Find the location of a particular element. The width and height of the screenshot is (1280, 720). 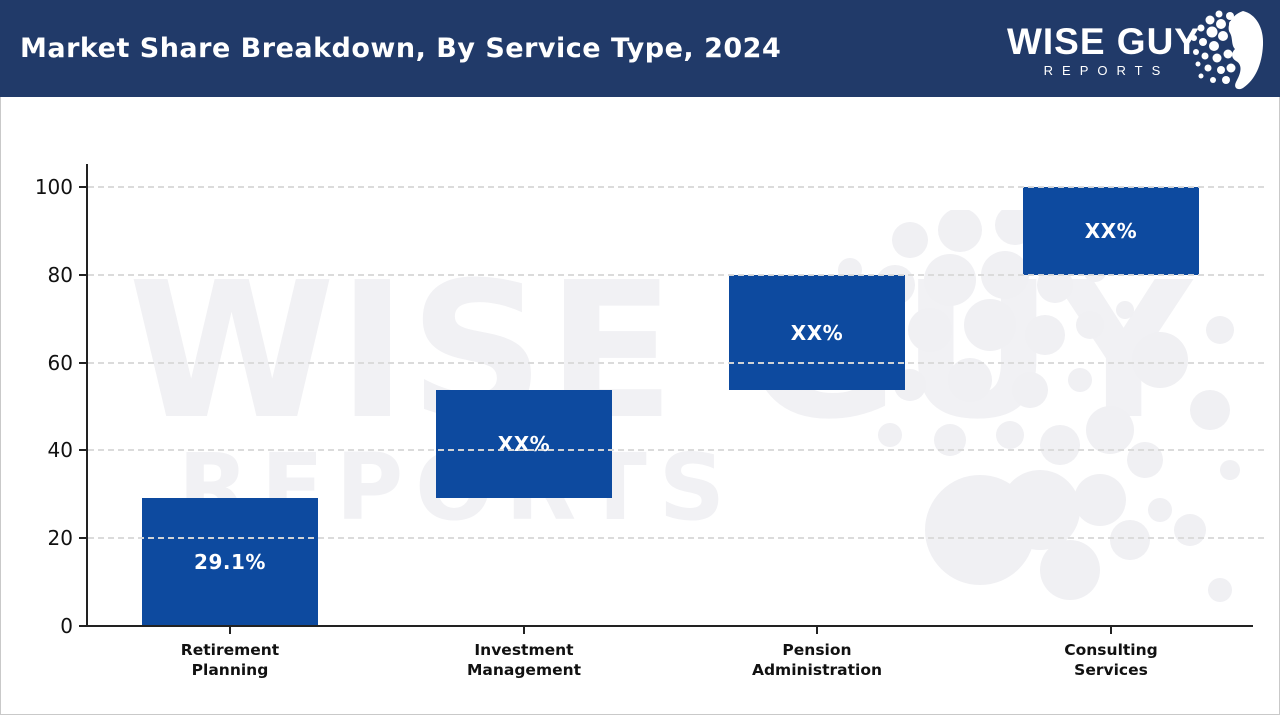

x-tick-mark-retirement-planning is located at coordinates (230, 630).